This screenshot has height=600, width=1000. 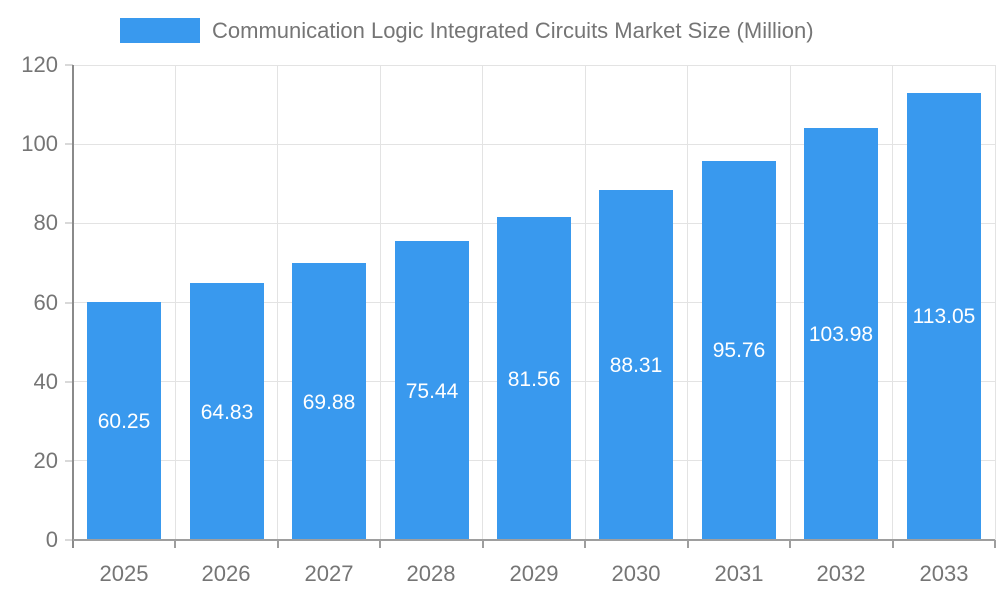 I want to click on y-axis-line, so click(x=73, y=306).